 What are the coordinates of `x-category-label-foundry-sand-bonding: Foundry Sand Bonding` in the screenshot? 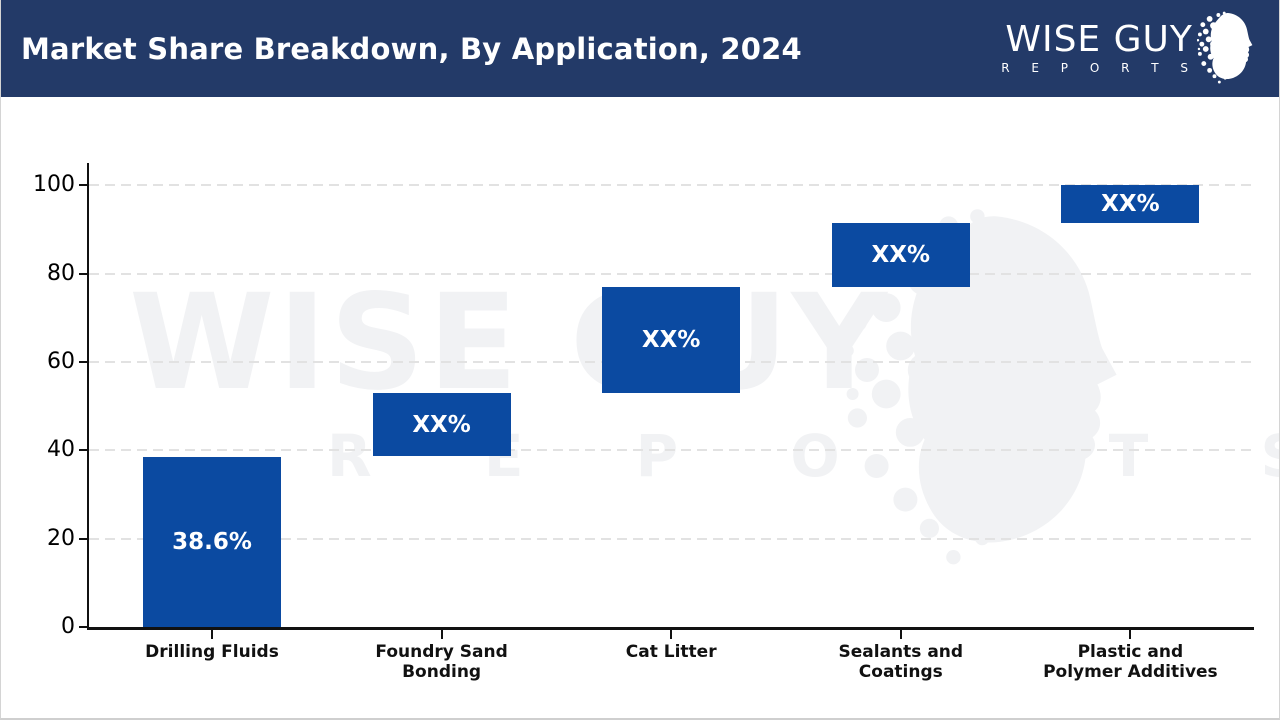 It's located at (441, 662).